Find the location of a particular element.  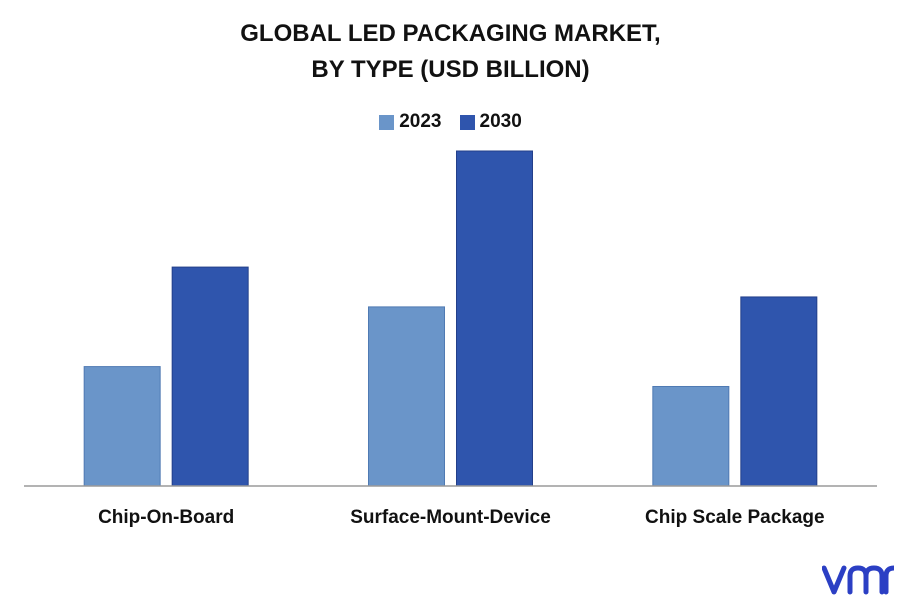

chart-title-line2: BY TYPE (USD BILLION) is located at coordinates (450, 69).